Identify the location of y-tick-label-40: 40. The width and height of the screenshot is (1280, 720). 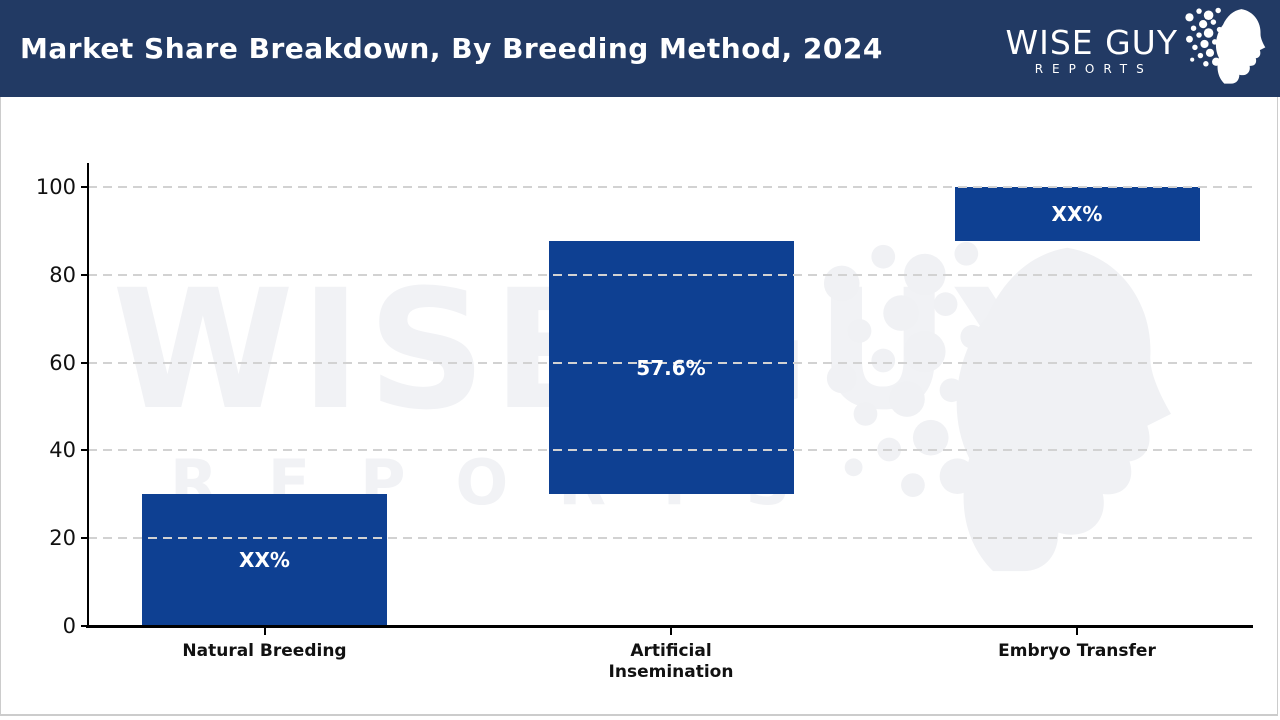
(62, 450).